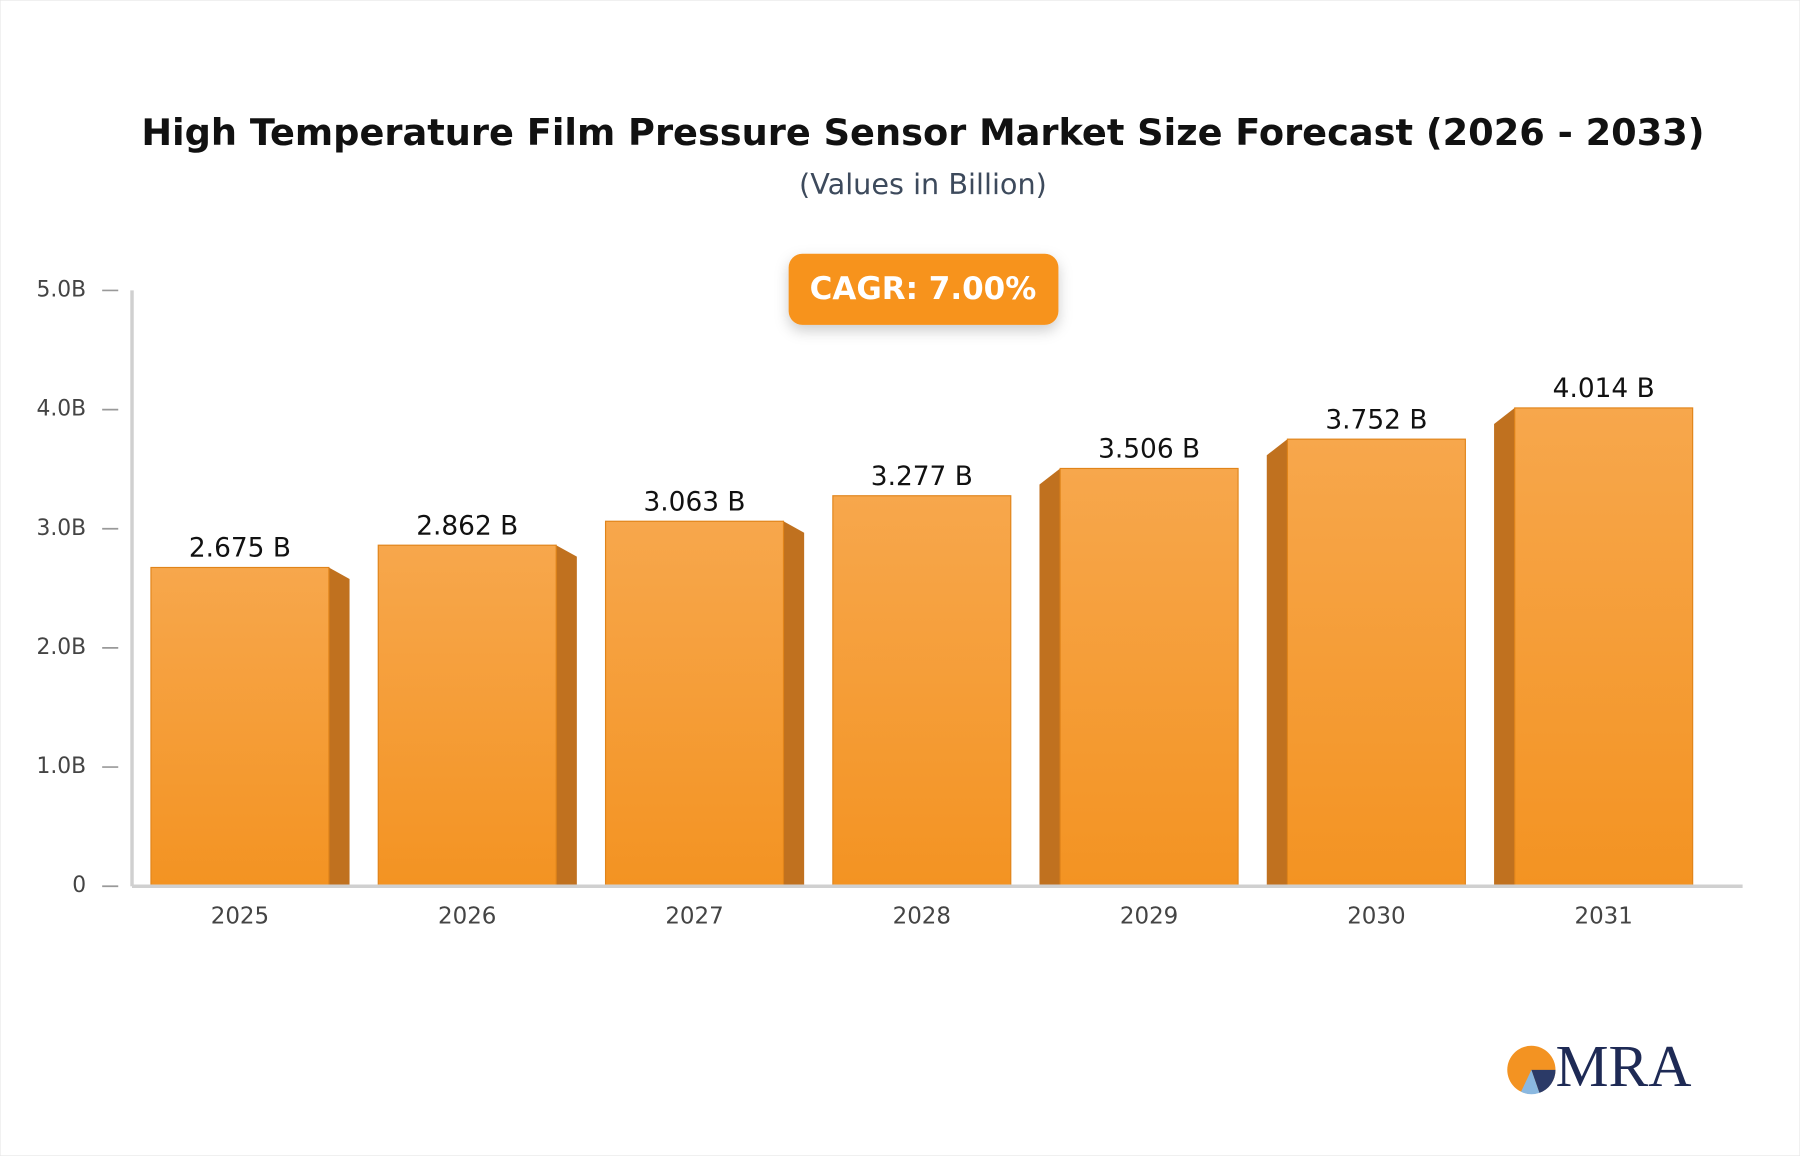 This screenshot has height=1156, width=1800. What do you see at coordinates (694, 501) in the screenshot?
I see `value-label: 3.063 B` at bounding box center [694, 501].